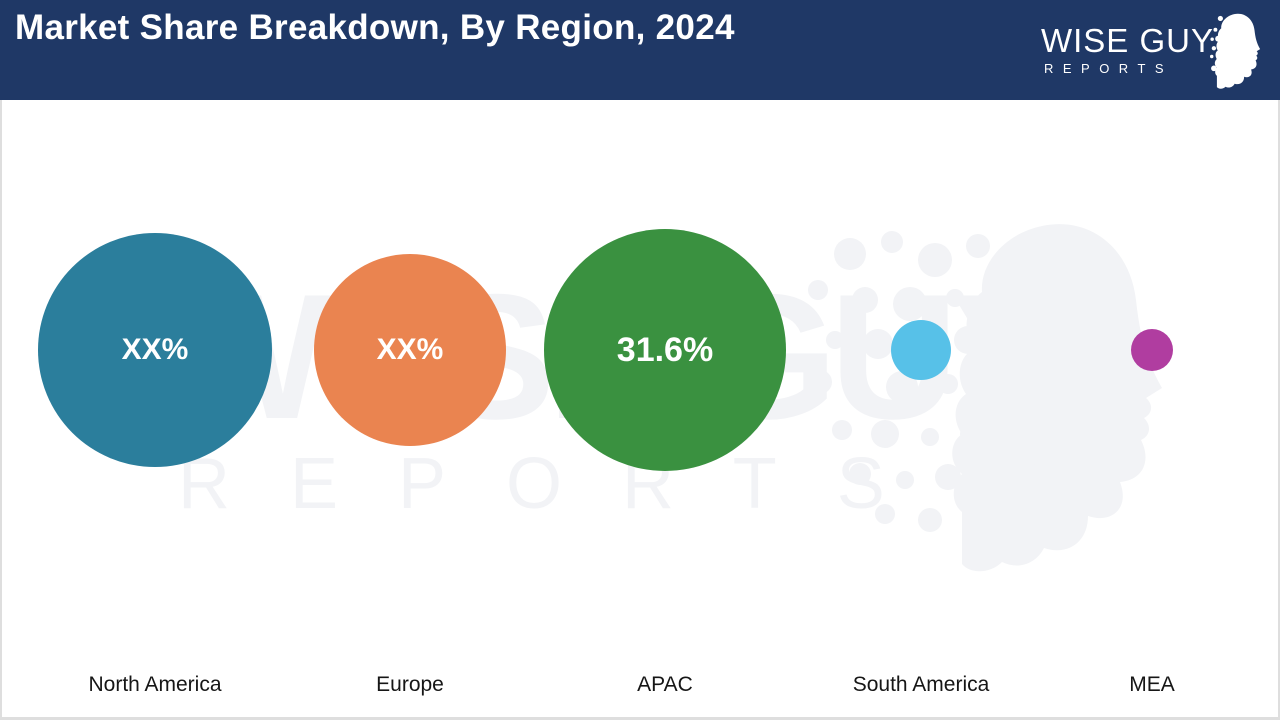  I want to click on region-label: APAC, so click(665, 684).